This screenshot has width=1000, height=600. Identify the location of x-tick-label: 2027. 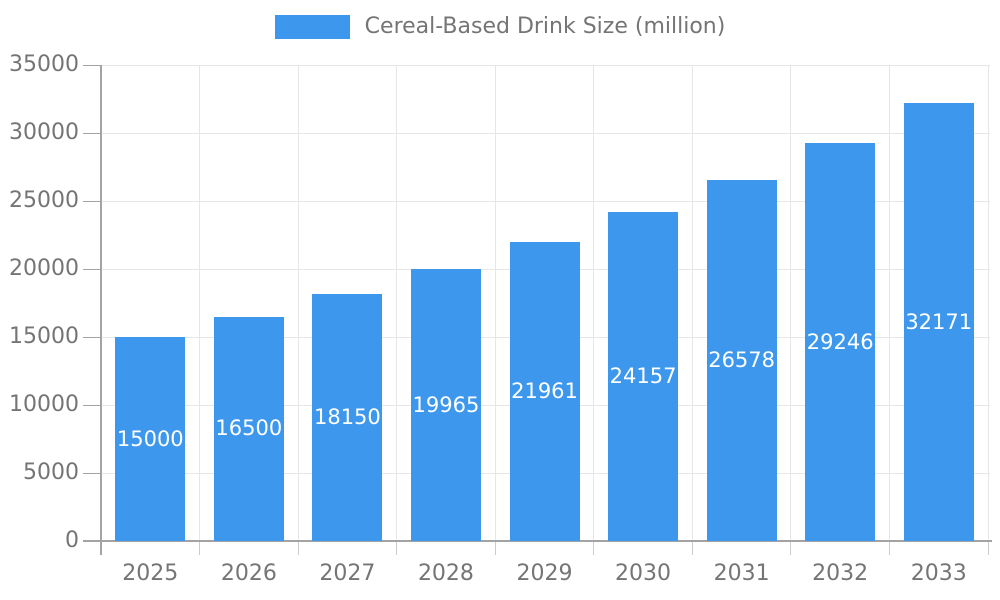
(347, 573).